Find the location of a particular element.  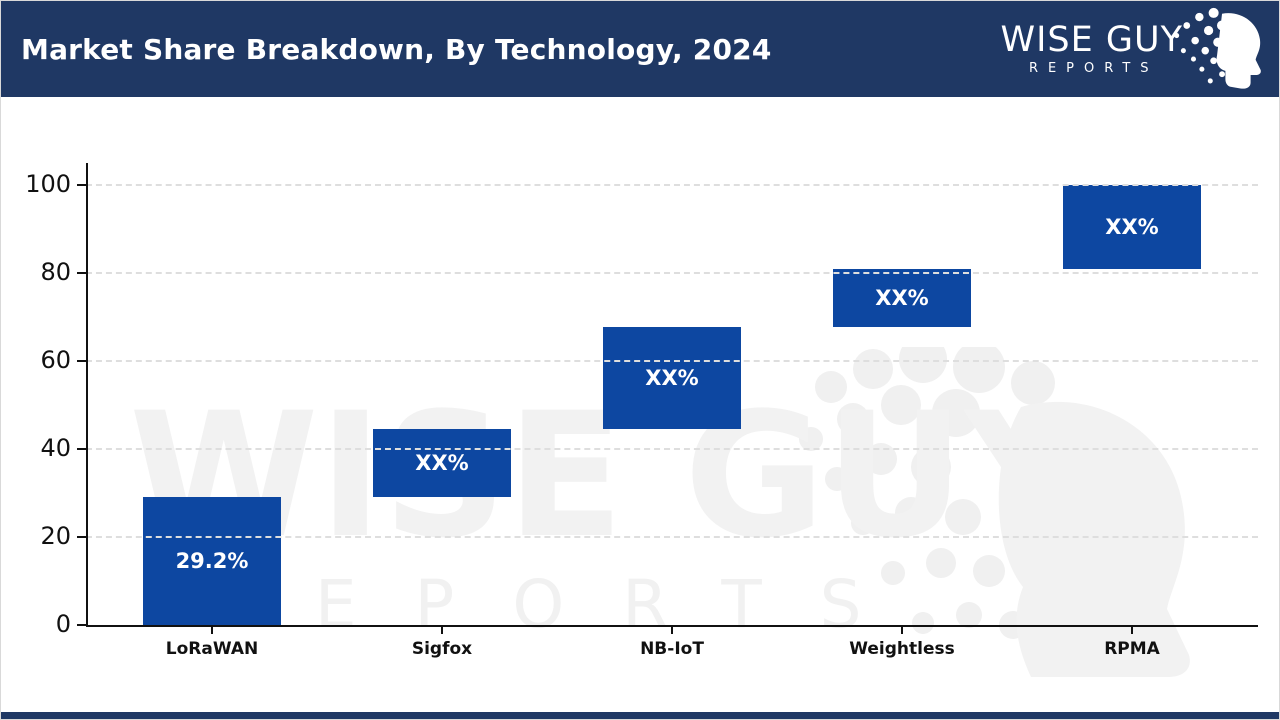

y-tick-label: 40 is located at coordinates (55, 448).